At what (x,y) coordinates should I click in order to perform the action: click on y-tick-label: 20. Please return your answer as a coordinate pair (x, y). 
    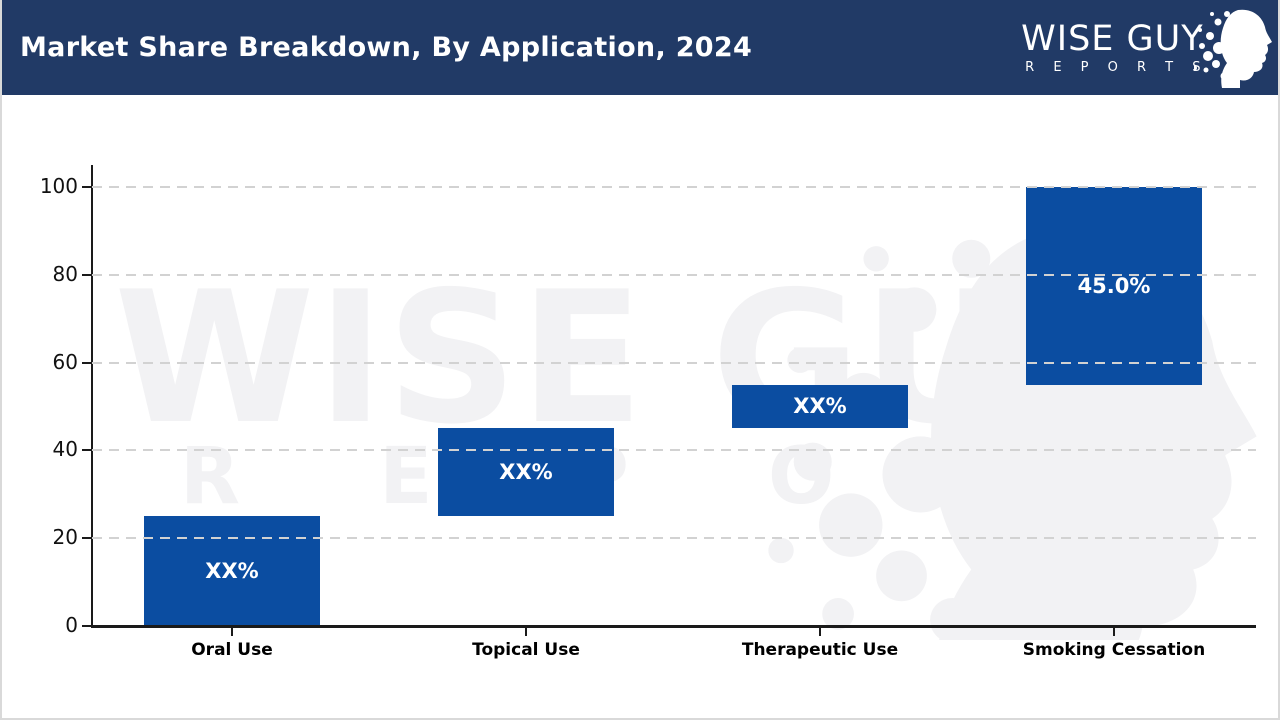
    Looking at the image, I should click on (65, 537).